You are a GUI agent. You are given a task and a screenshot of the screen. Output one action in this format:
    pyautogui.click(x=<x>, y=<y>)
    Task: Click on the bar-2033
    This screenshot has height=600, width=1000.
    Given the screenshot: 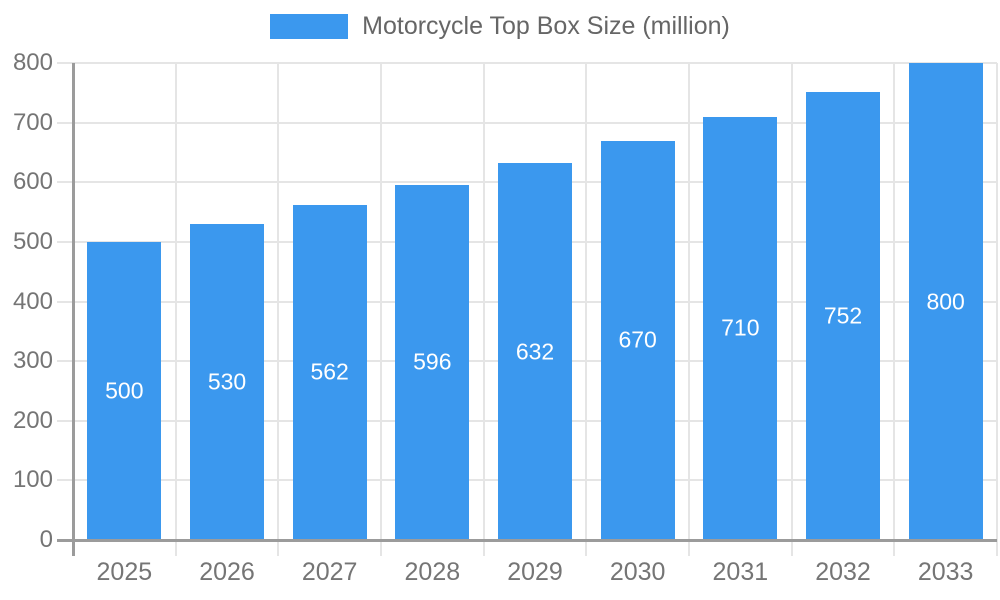 What is the action you would take?
    pyautogui.click(x=945, y=301)
    